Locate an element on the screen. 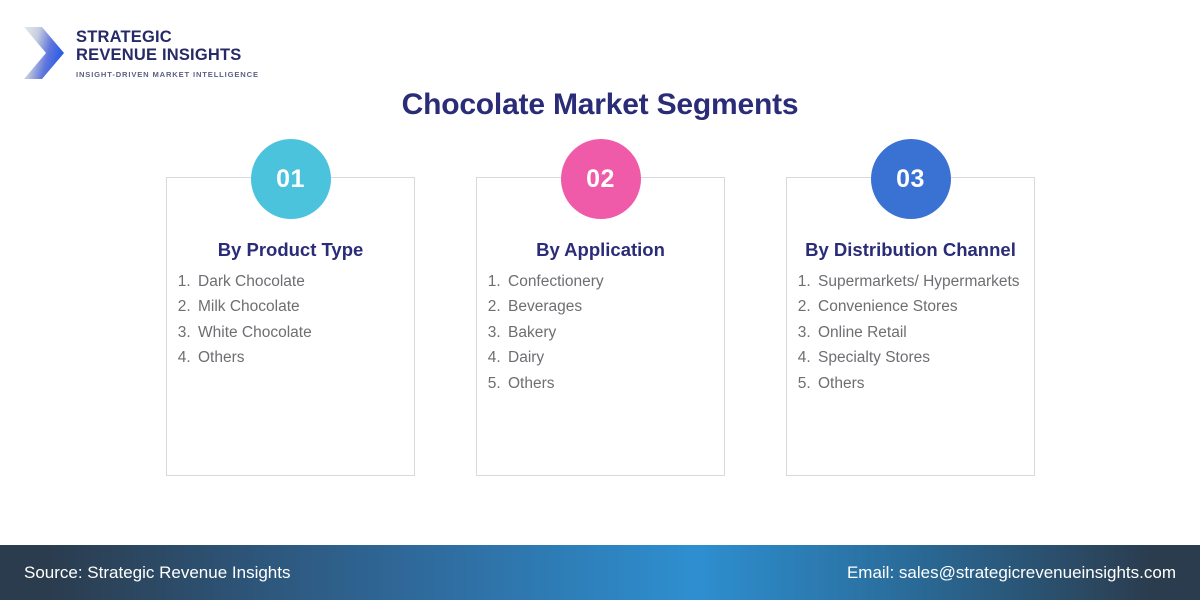  list-item: Beverages is located at coordinates (608, 306).